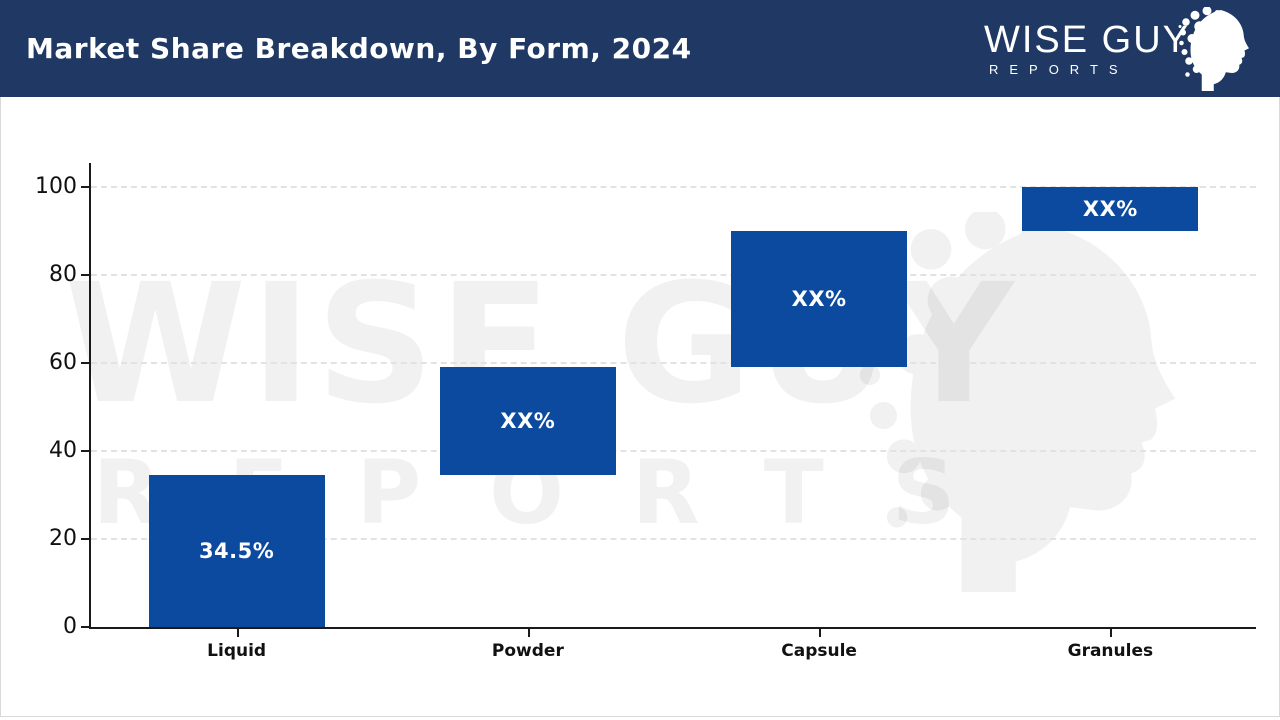 The width and height of the screenshot is (1280, 720). I want to click on x-tick-label-powder: Powder, so click(527, 651).